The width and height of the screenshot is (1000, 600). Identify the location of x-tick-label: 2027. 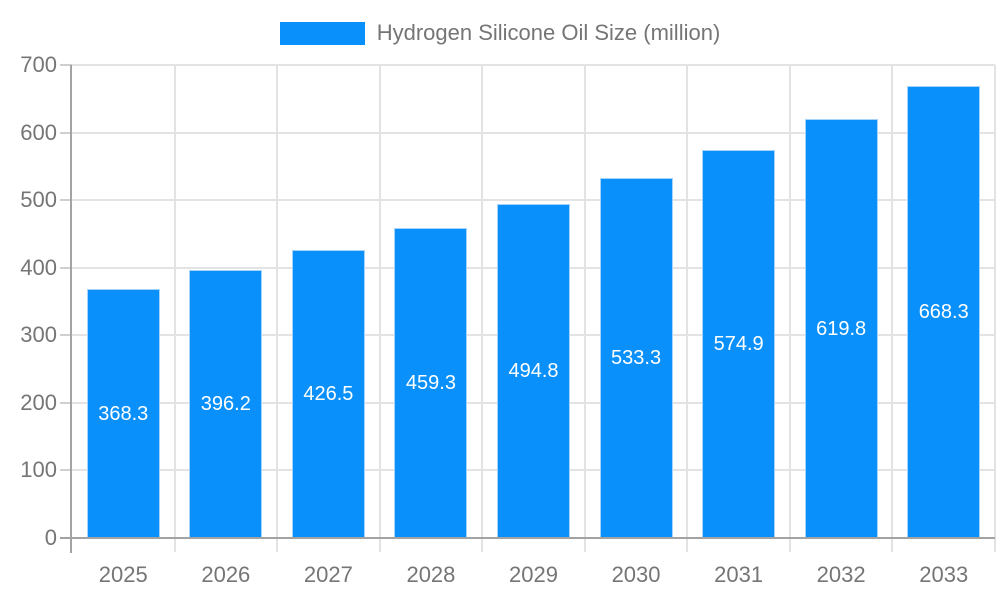
(328, 574).